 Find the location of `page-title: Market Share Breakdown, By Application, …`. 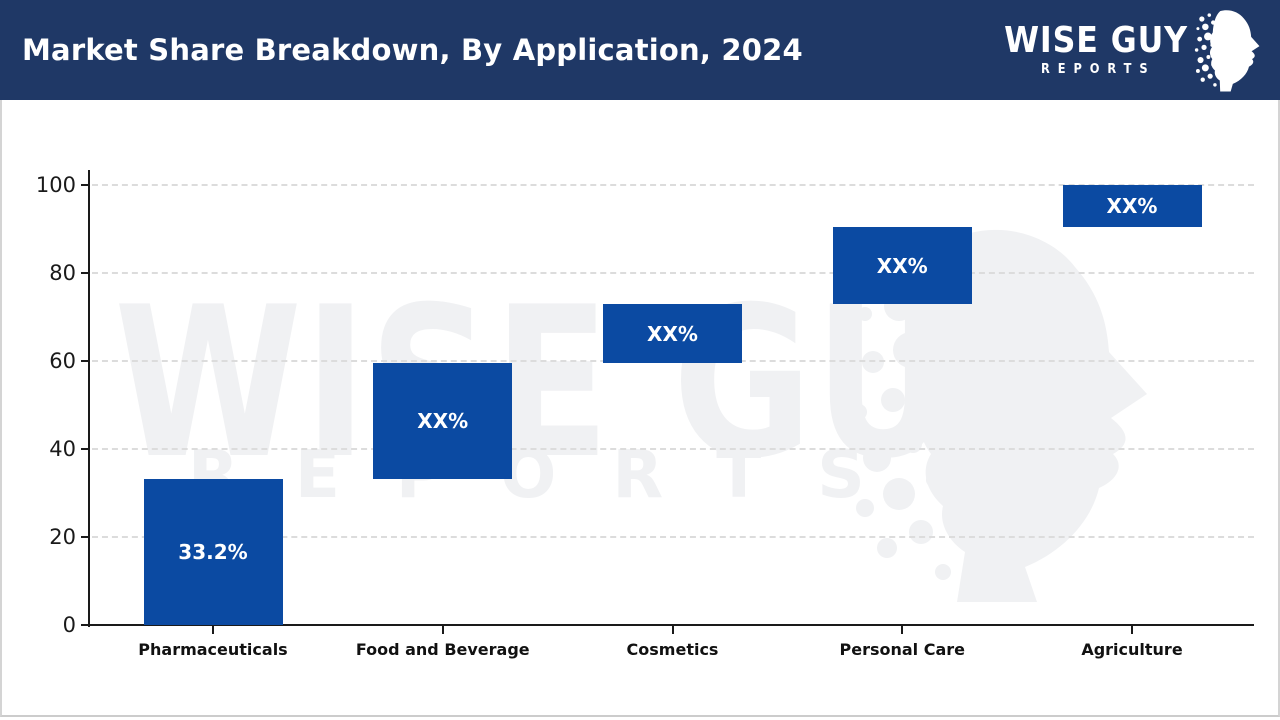

page-title: Market Share Breakdown, By Application, … is located at coordinates (412, 50).